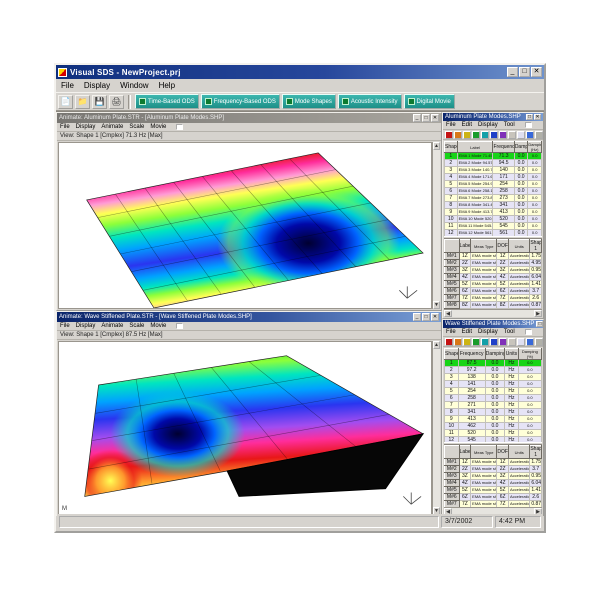 This screenshot has width=600, height=600. I want to click on table-cell: EMA 5 Mode 254.9074, so click(475, 184).